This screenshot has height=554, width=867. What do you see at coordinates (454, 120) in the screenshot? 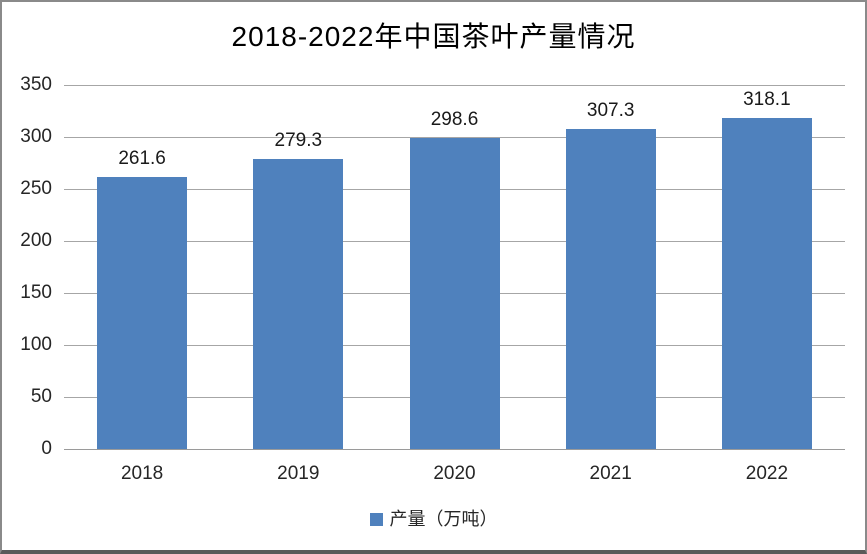
I see `bar-value-2020: 298.6` at bounding box center [454, 120].